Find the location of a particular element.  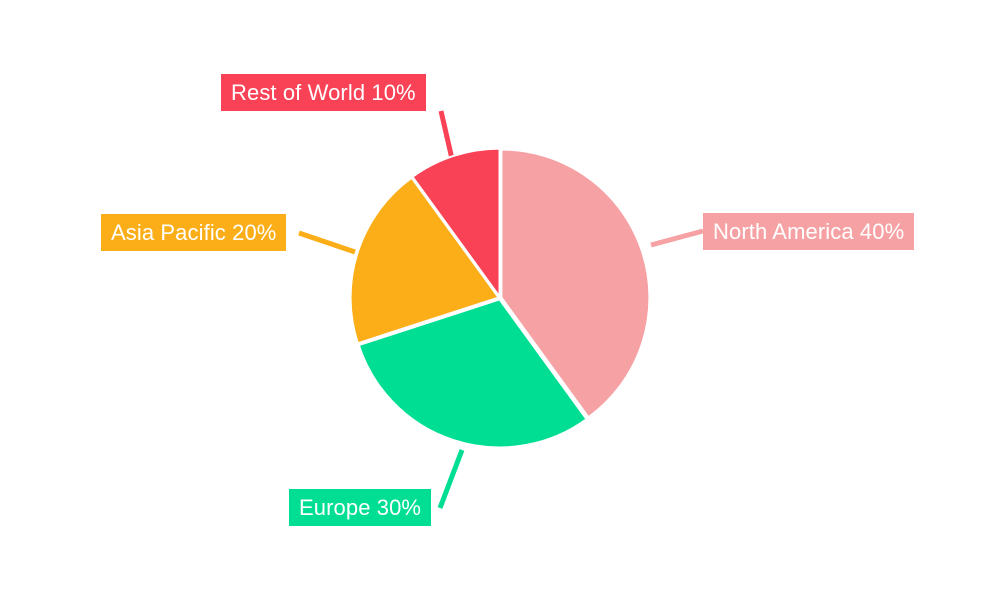

pie-slice-north-america is located at coordinates (575, 283).